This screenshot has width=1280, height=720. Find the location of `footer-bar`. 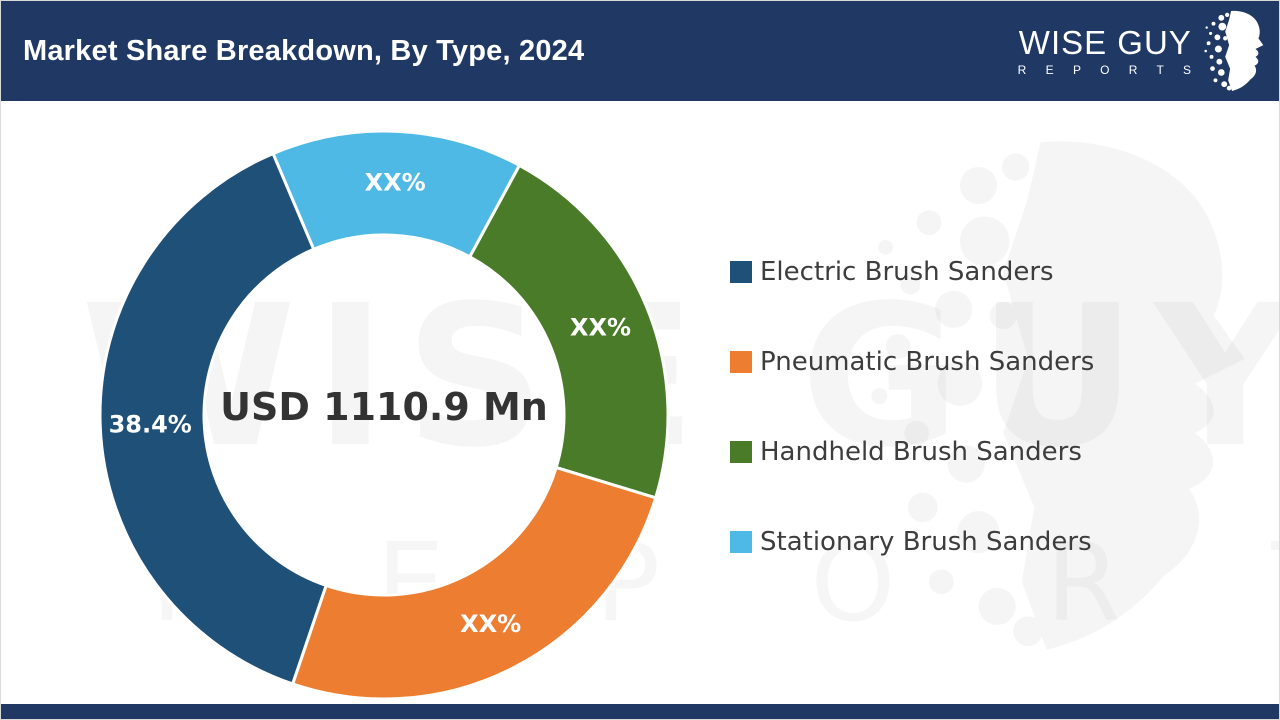

footer-bar is located at coordinates (640, 711).